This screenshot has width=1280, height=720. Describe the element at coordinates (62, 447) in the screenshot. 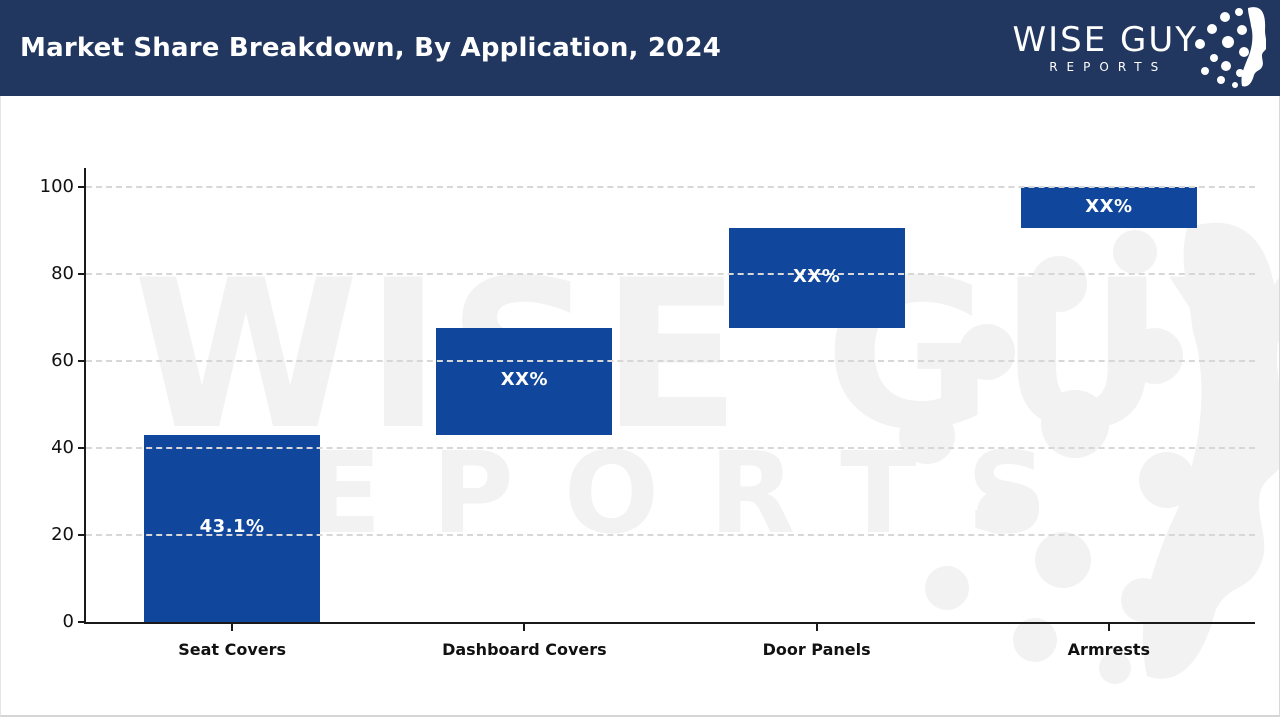

I see `y-tick-label-40: 40` at that location.